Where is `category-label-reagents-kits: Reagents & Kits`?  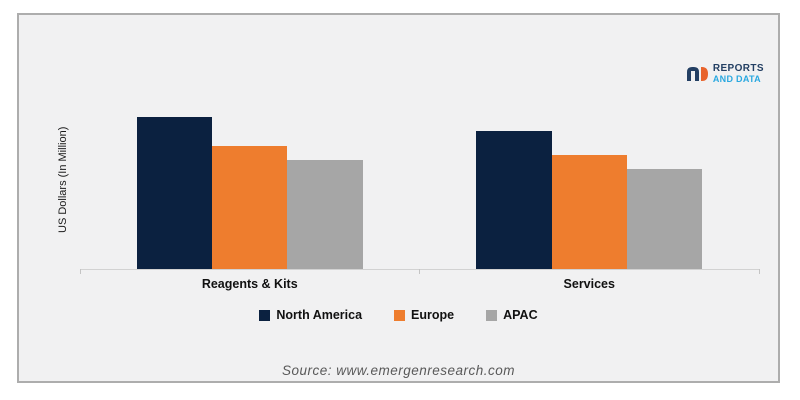
category-label-reagents-kits: Reagents & Kits is located at coordinates (249, 284).